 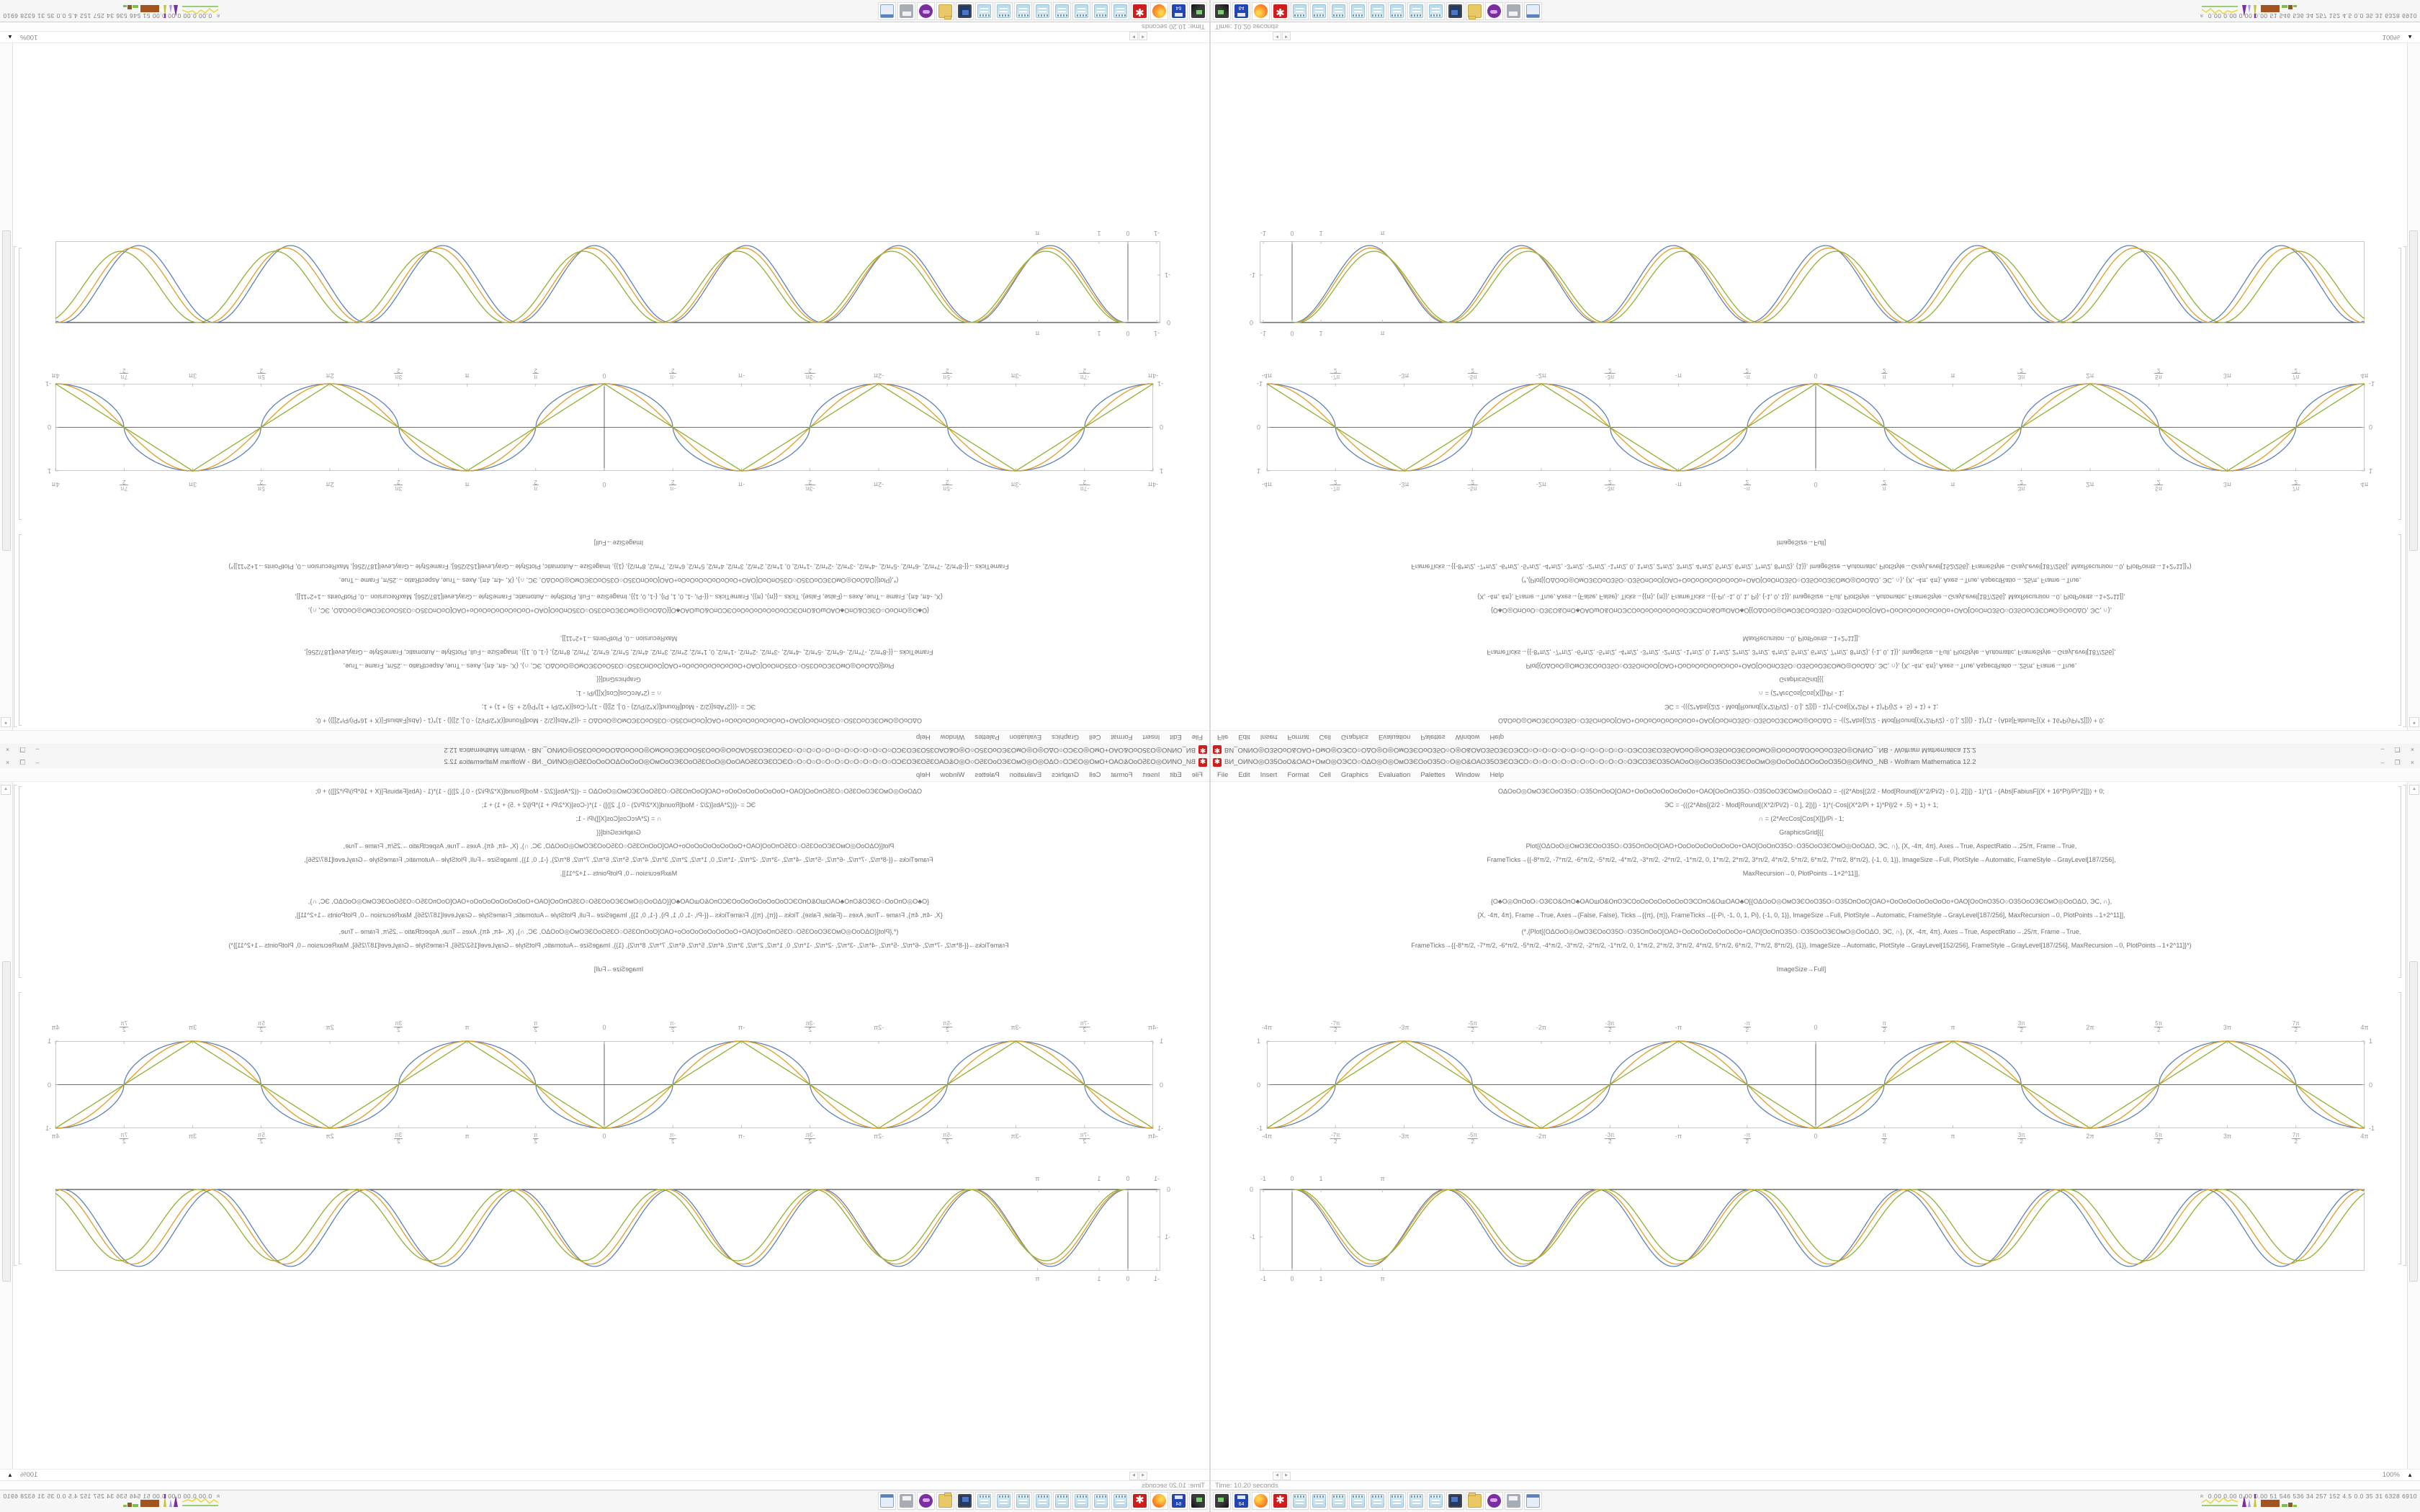 What do you see at coordinates (2413, 390) in the screenshot?
I see `vertical-scrollbar-thumb` at bounding box center [2413, 390].